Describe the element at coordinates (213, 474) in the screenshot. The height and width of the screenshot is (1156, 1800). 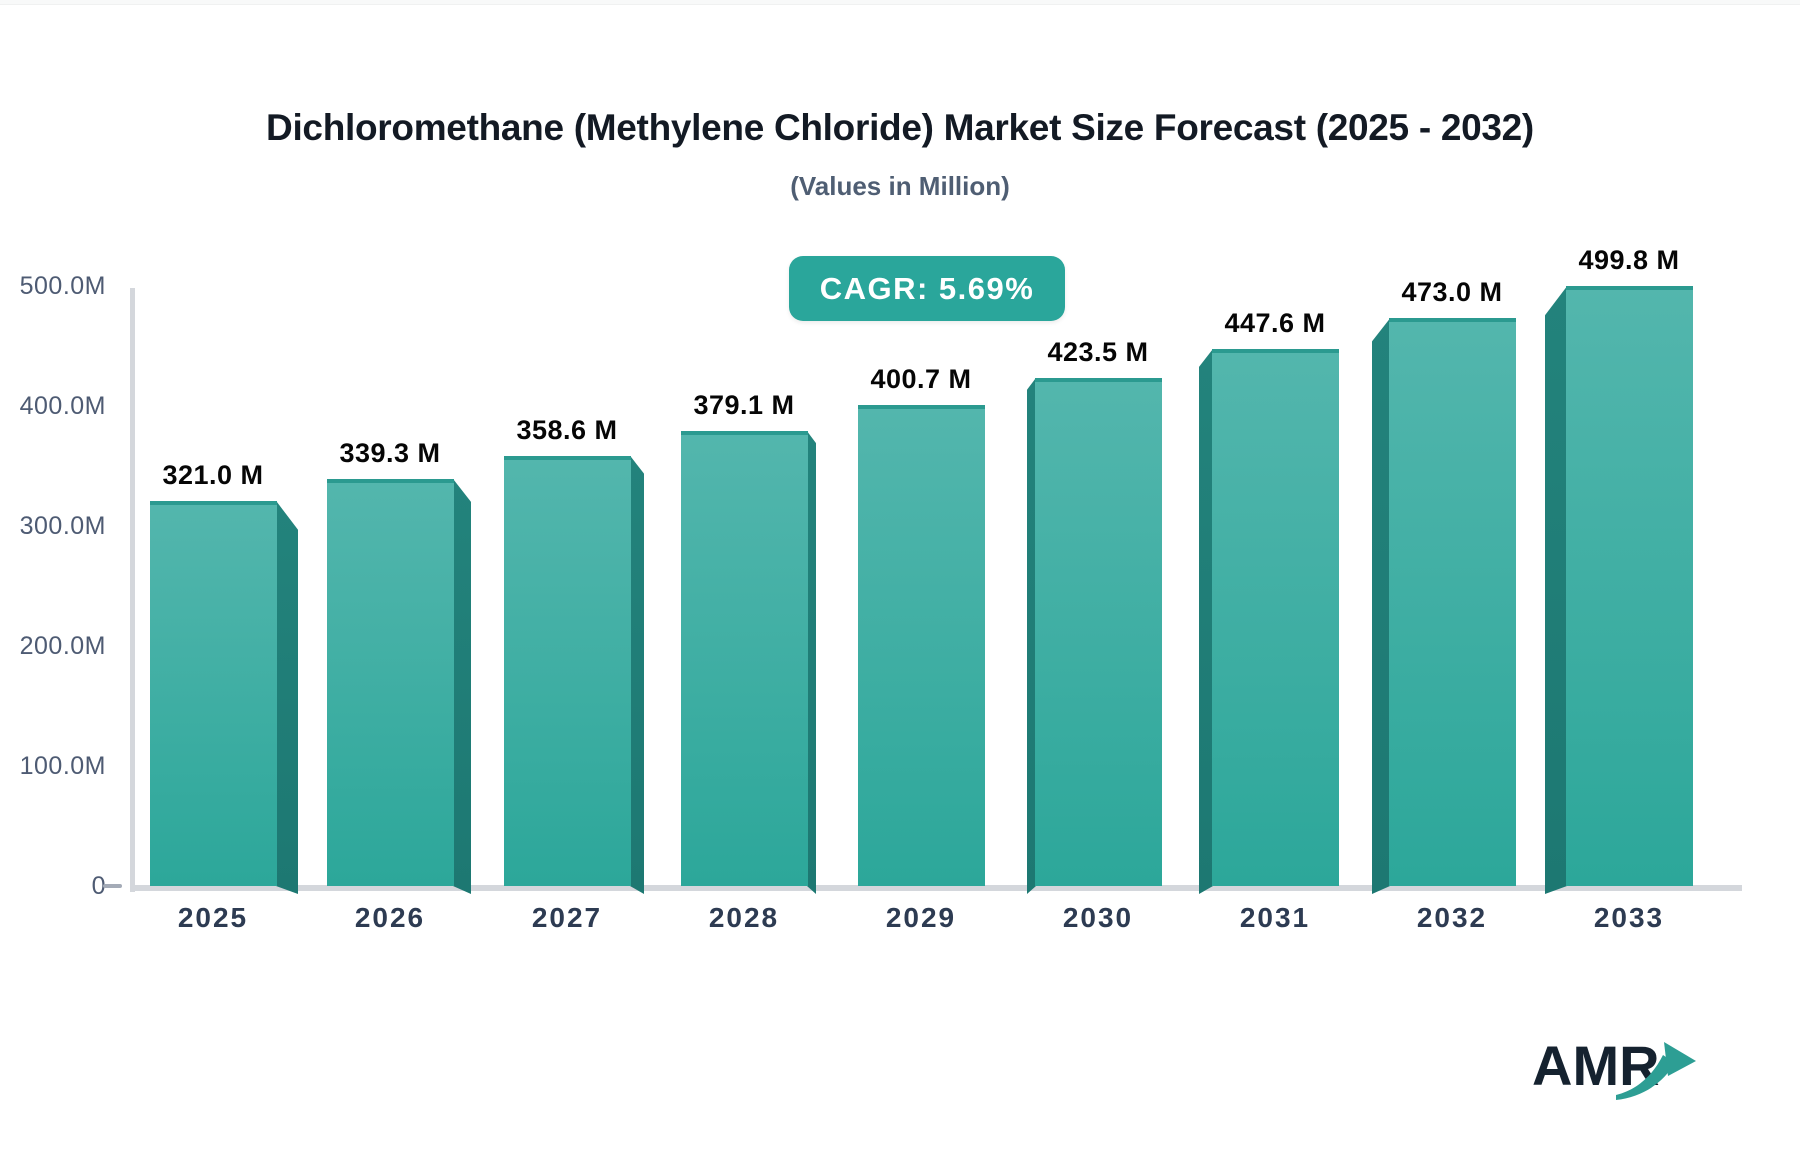
I see `bar-value-label: 321.0 M` at that location.